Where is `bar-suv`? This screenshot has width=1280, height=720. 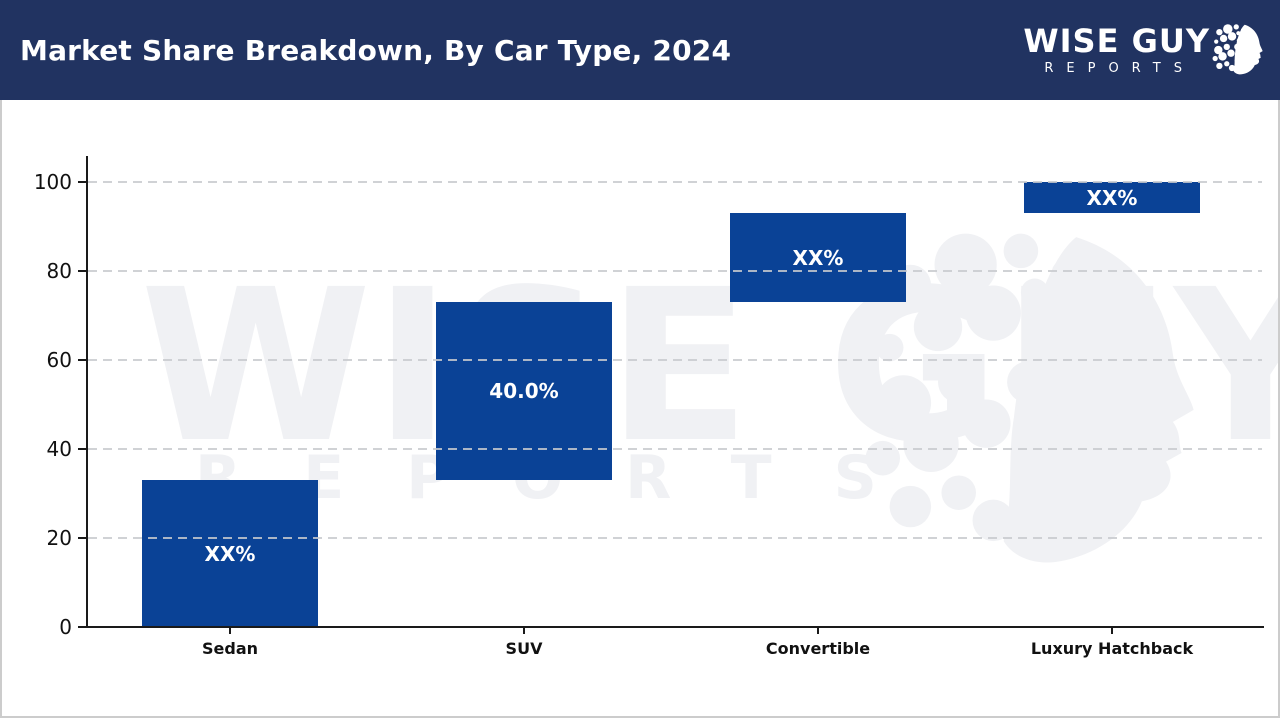 bar-suv is located at coordinates (524, 391).